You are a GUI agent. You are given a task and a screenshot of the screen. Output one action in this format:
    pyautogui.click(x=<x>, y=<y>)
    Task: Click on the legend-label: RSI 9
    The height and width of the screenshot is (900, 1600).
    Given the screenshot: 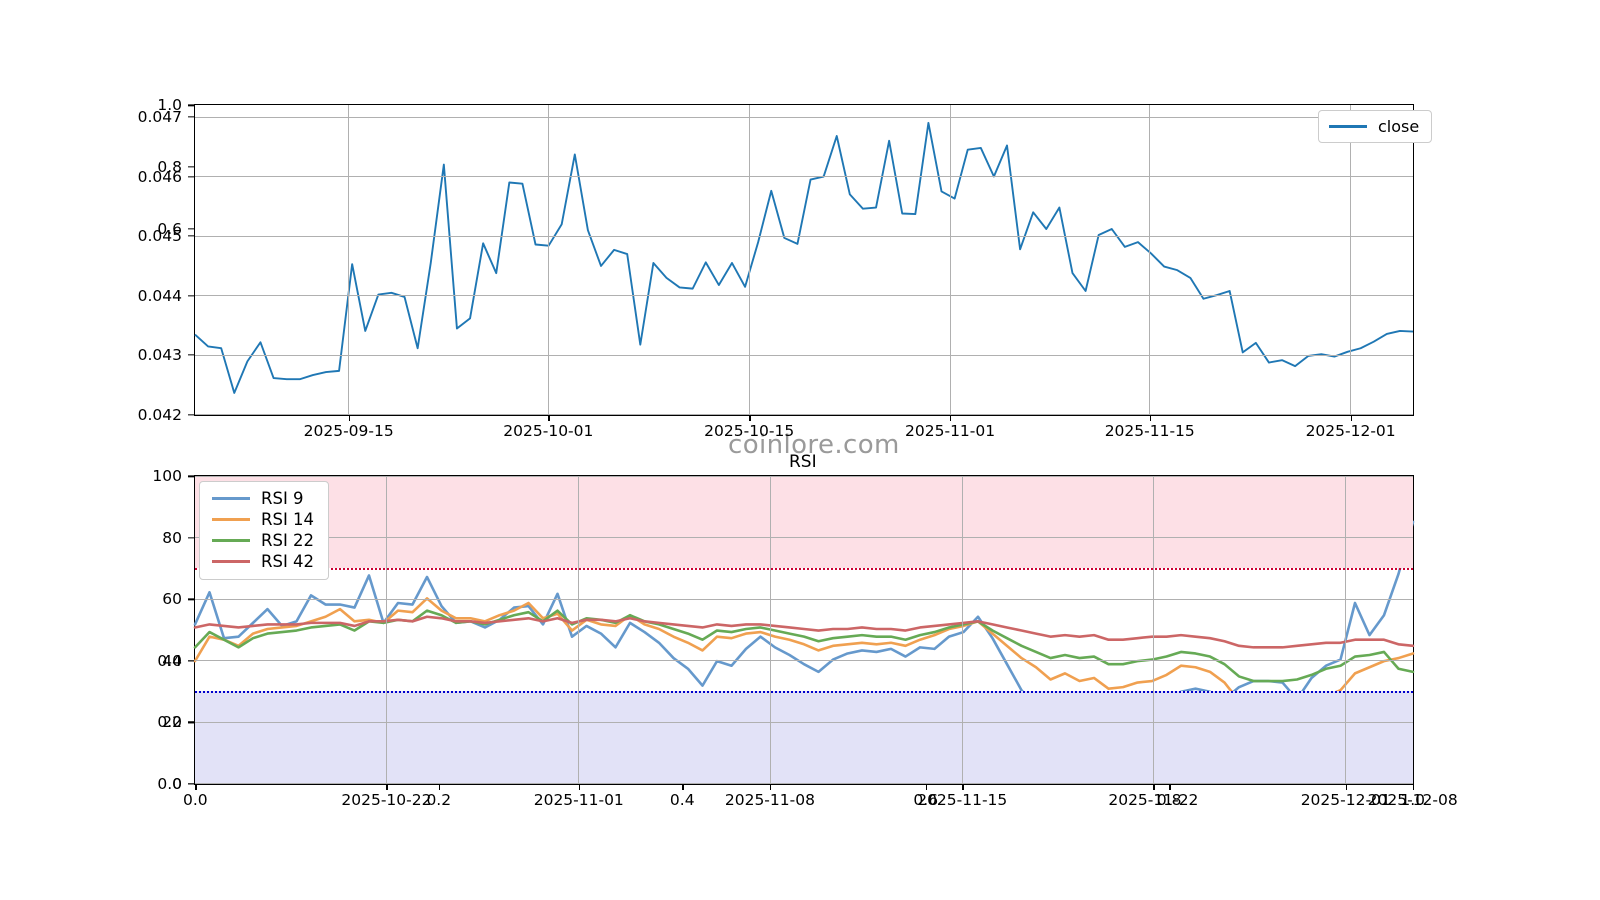 What is the action you would take?
    pyautogui.click(x=282, y=498)
    